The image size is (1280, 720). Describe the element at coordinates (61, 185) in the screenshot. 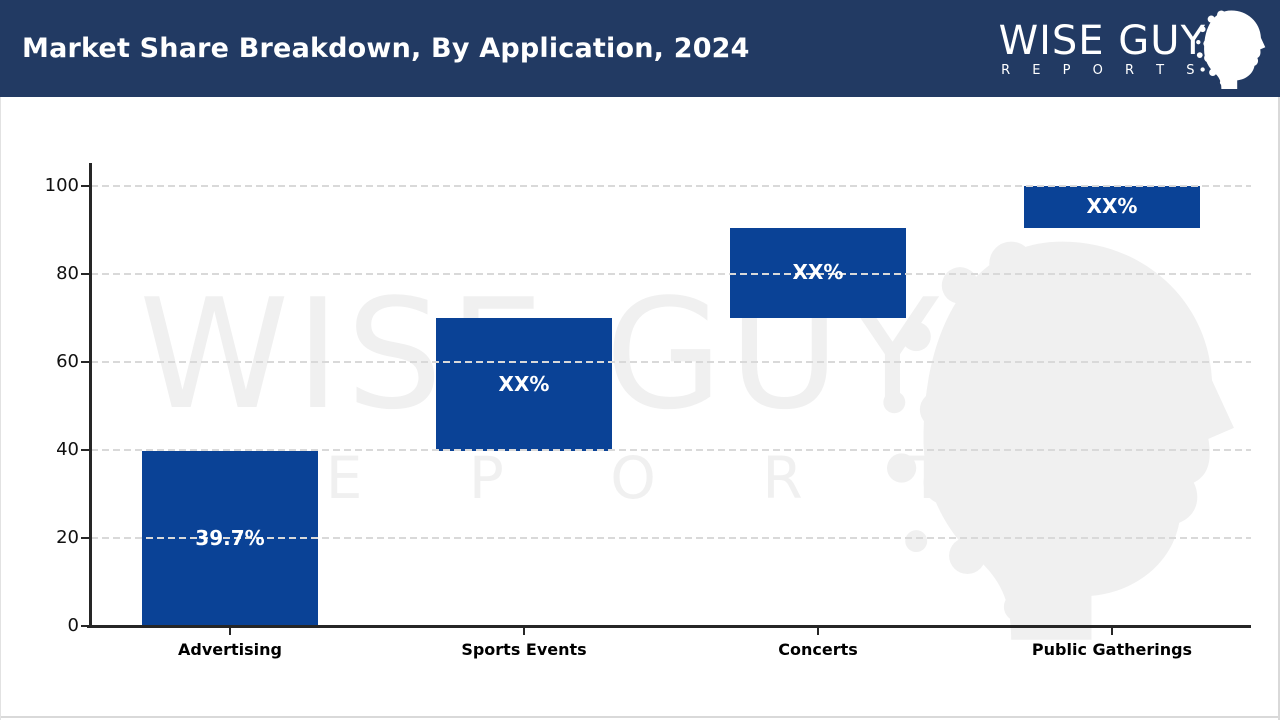

I see `y-tick-label: 100` at that location.